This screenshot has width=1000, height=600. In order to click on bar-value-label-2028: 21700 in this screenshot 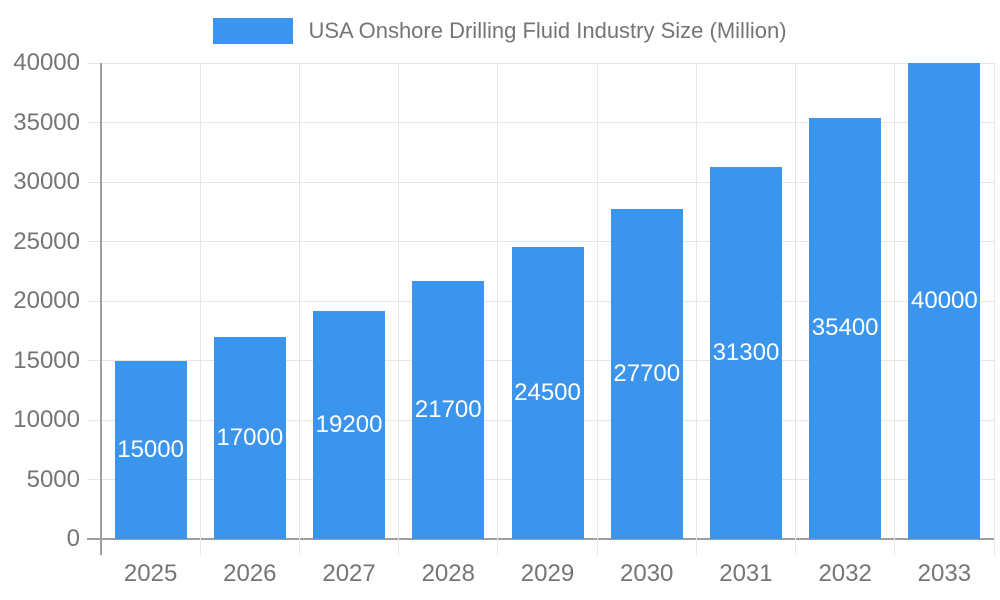, I will do `click(448, 409)`.